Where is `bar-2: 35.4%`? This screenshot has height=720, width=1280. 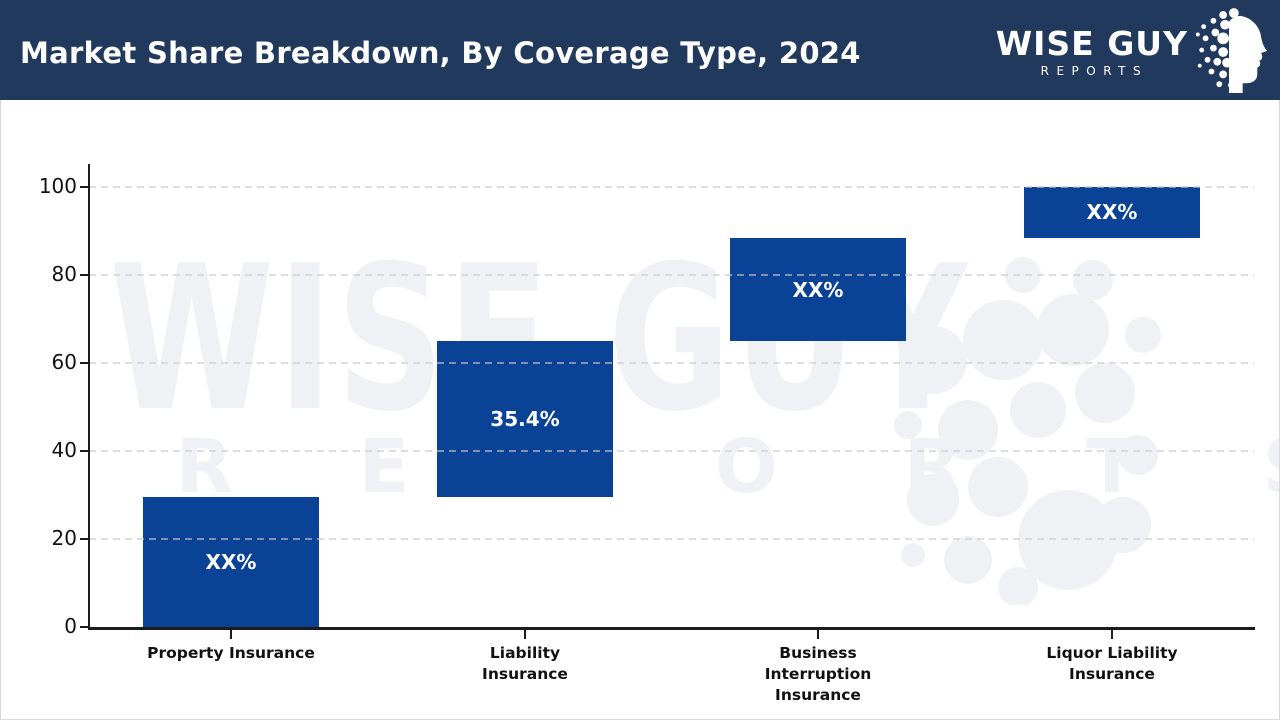 bar-2: 35.4% is located at coordinates (525, 419).